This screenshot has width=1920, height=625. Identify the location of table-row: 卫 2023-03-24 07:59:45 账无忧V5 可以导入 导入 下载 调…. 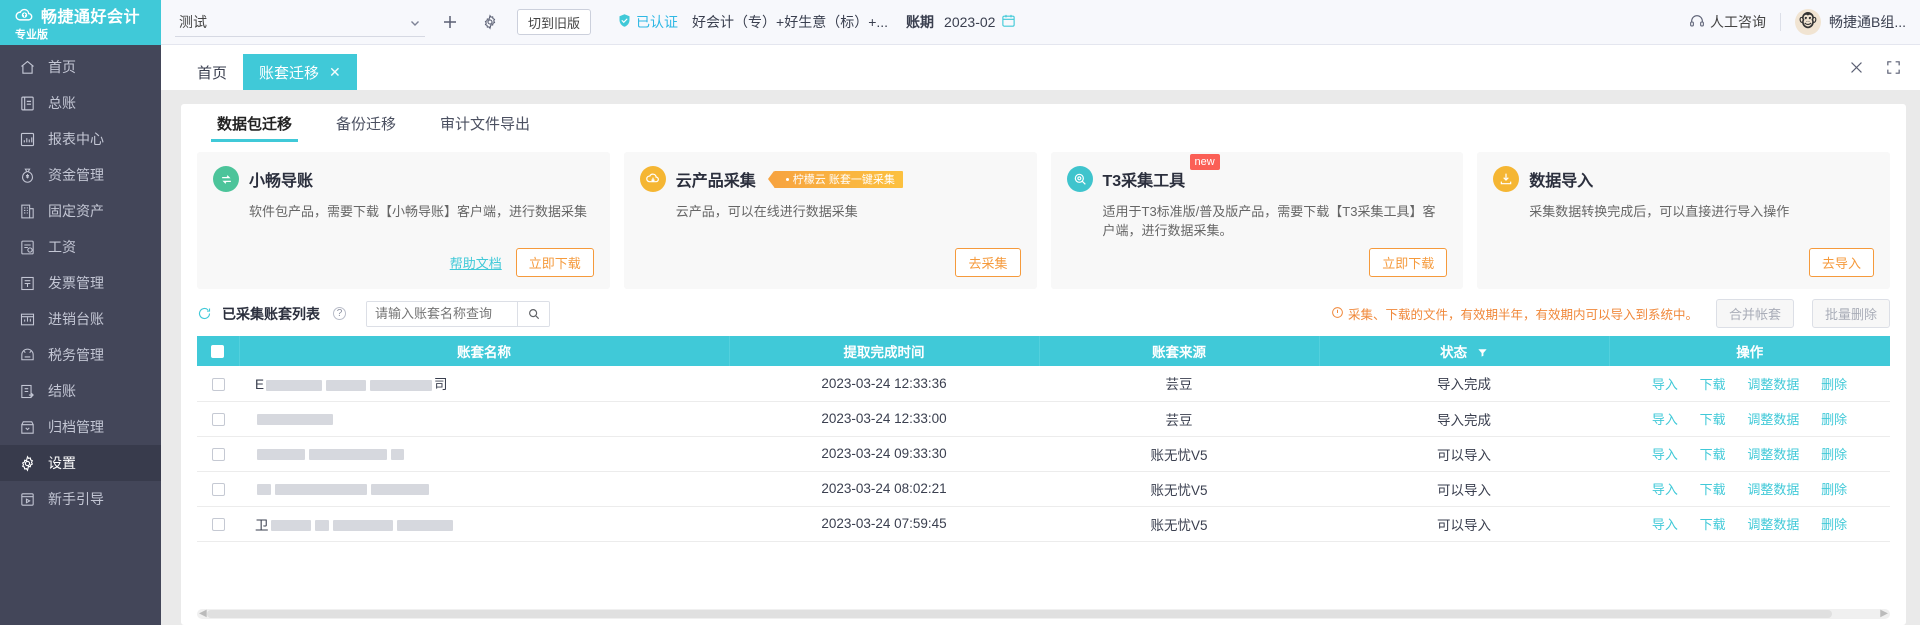
(1043, 524).